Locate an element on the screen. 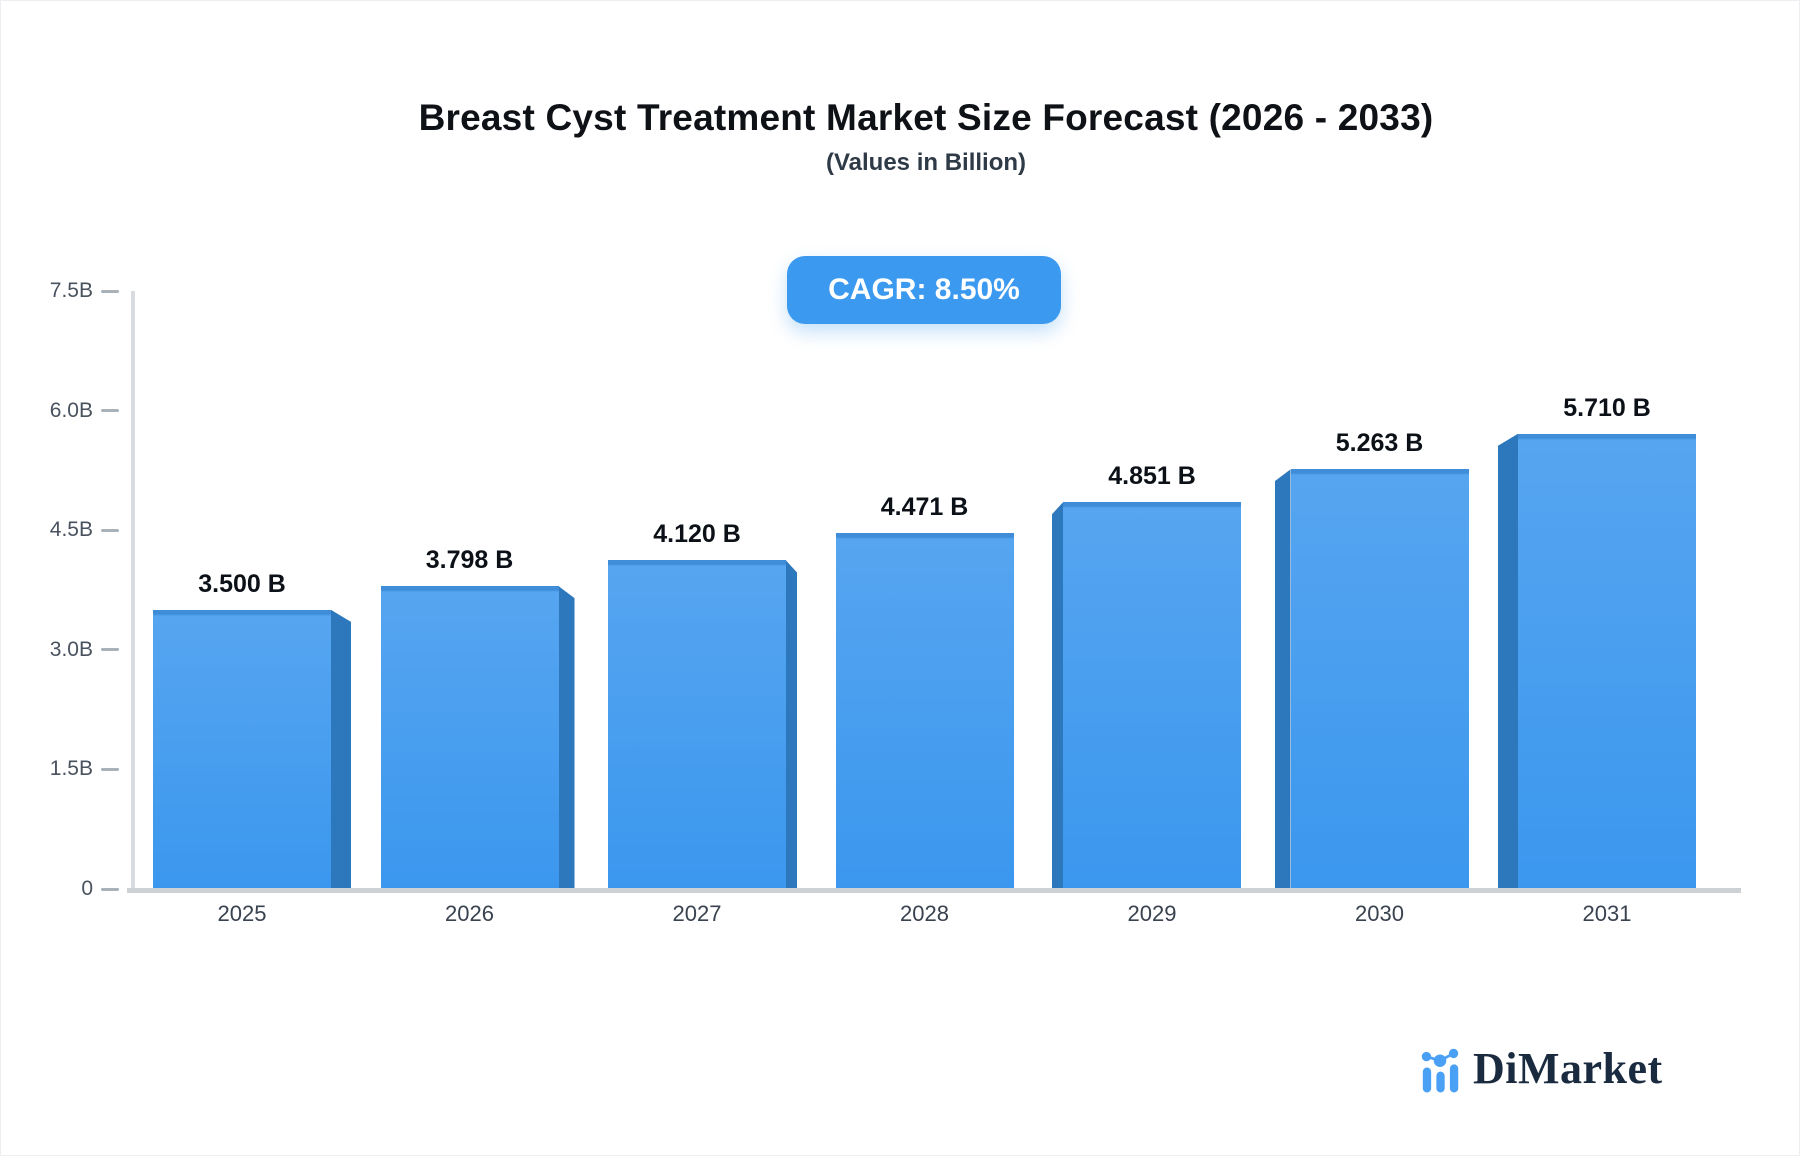 This screenshot has width=1800, height=1156. x-axis-label-2026: 2026 is located at coordinates (469, 913).